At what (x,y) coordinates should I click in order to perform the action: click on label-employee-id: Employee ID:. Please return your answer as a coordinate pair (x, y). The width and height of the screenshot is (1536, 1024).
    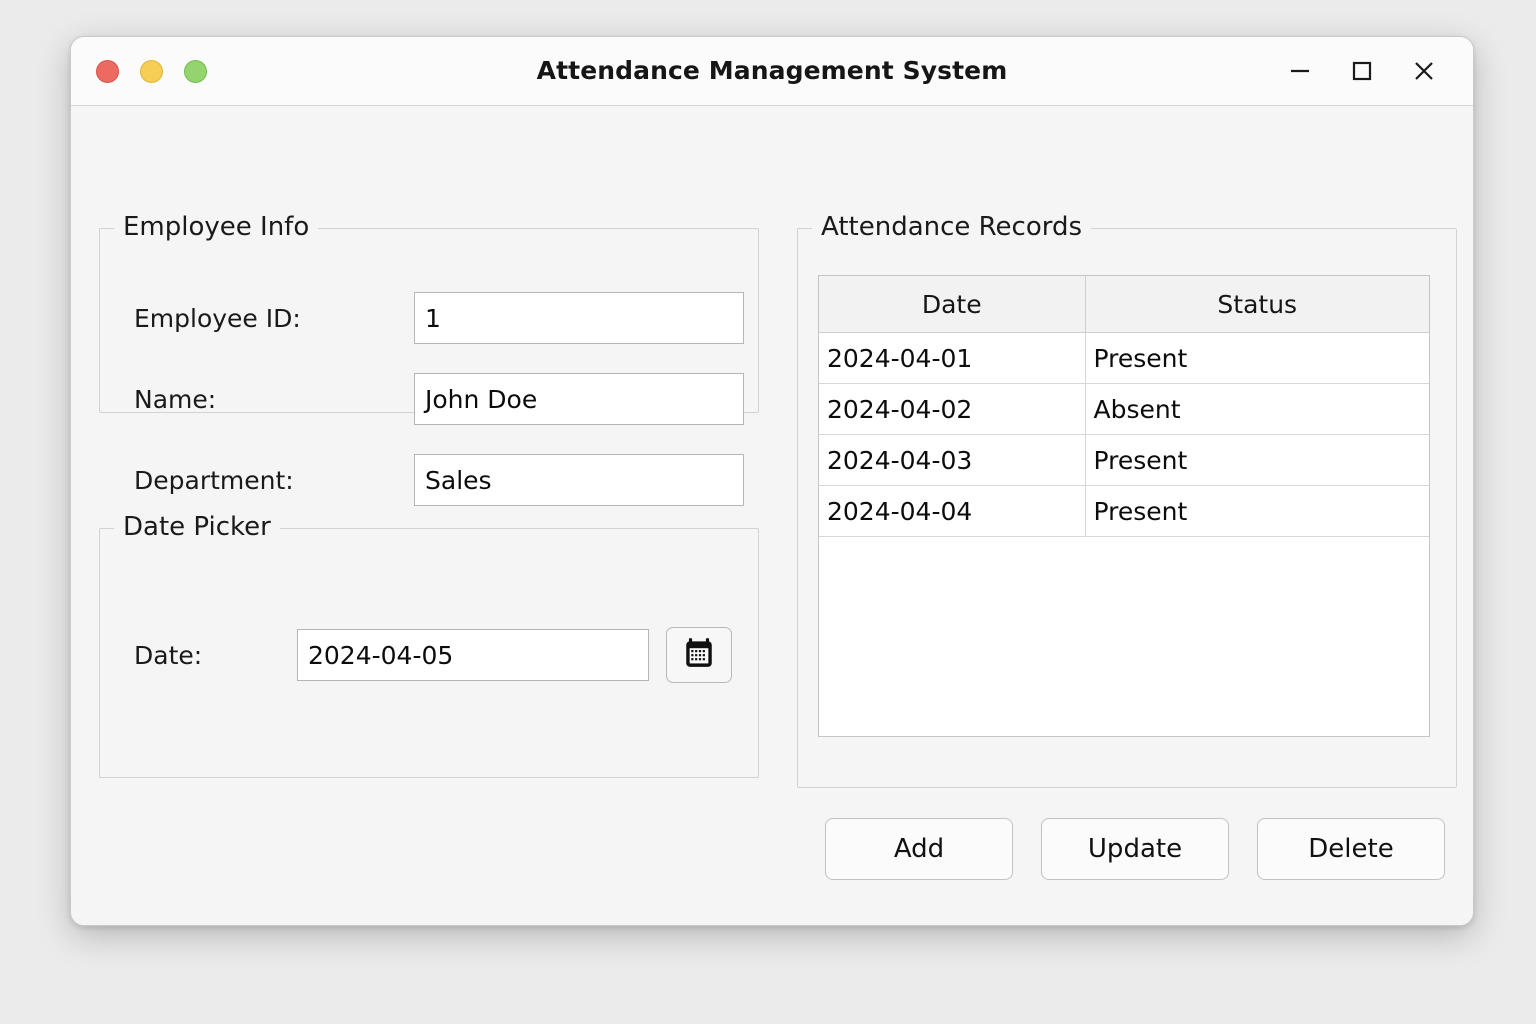
    Looking at the image, I should click on (217, 318).